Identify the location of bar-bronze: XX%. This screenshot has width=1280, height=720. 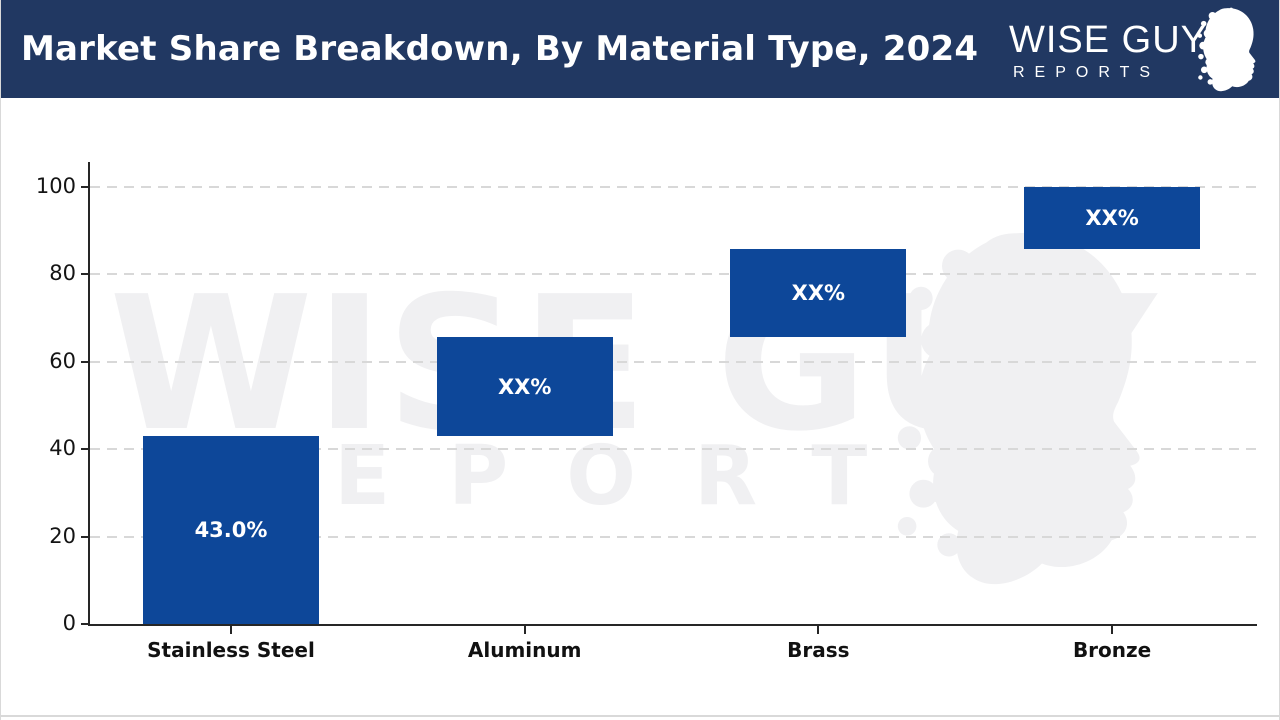
(1112, 217).